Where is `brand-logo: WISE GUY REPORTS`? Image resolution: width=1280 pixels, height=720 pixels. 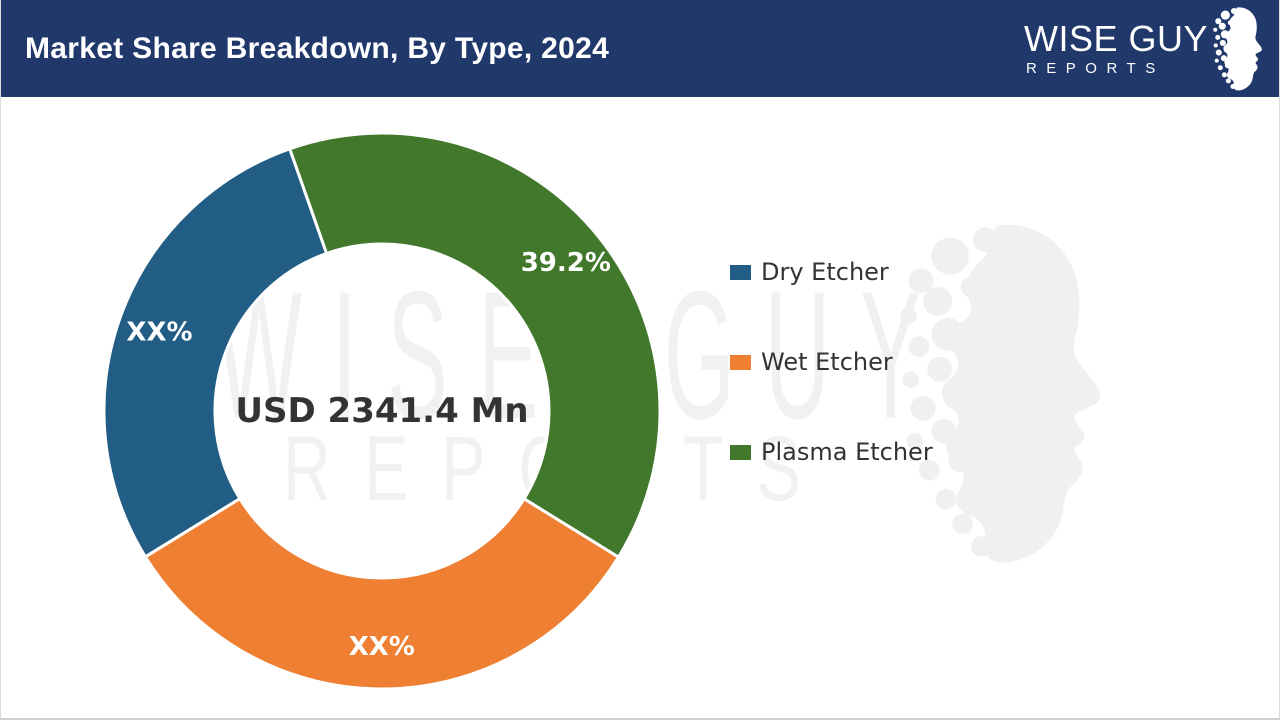 brand-logo: WISE GUY REPORTS is located at coordinates (1143, 49).